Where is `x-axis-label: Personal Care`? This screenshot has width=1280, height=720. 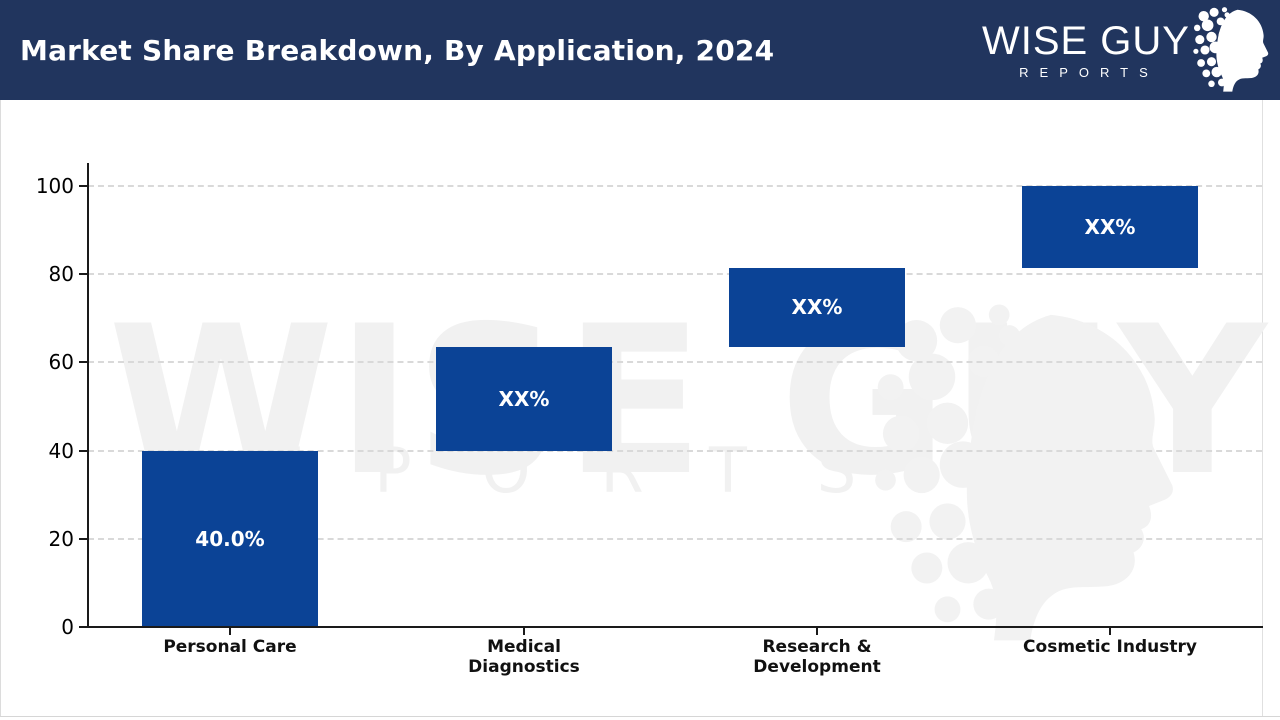
x-axis-label: Personal Care is located at coordinates (230, 647).